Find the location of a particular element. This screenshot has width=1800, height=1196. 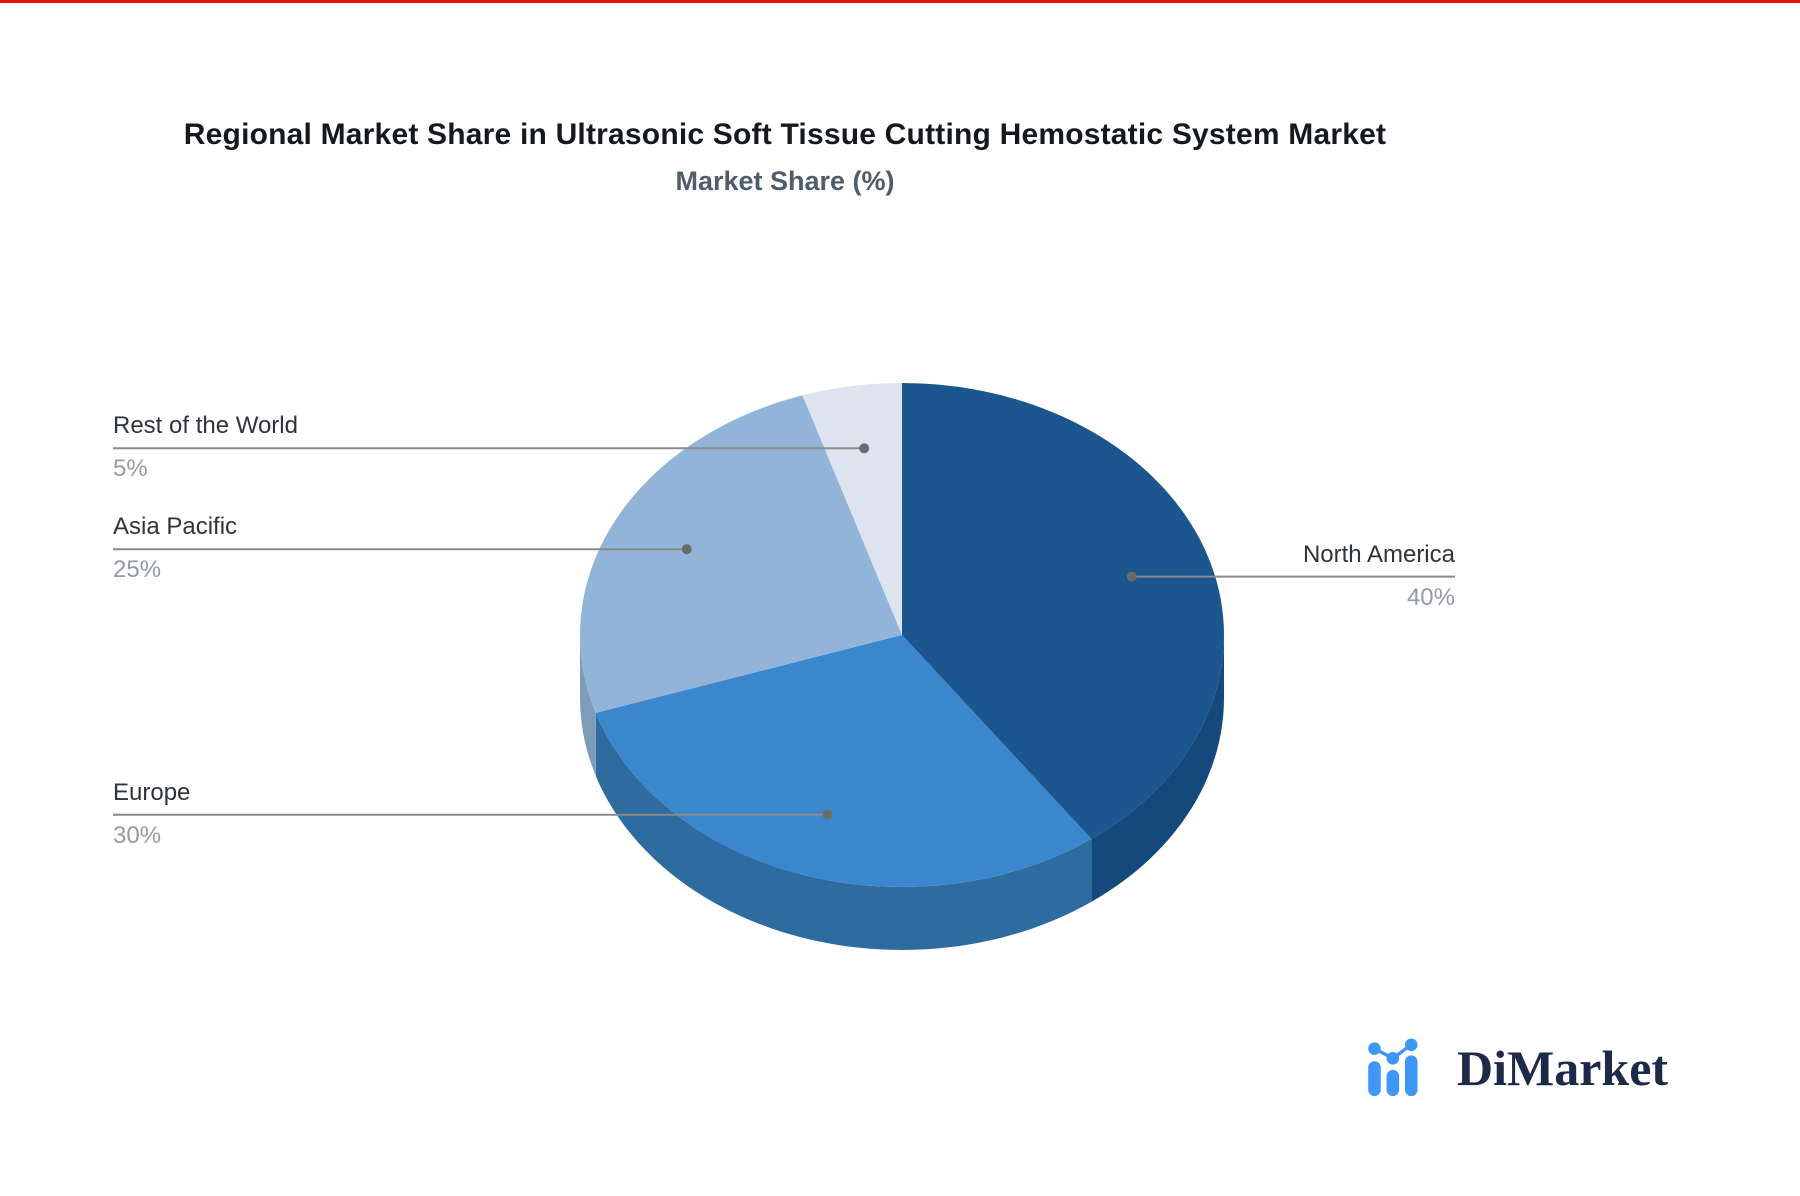

callout-label-europe: Europe is located at coordinates (152, 792).